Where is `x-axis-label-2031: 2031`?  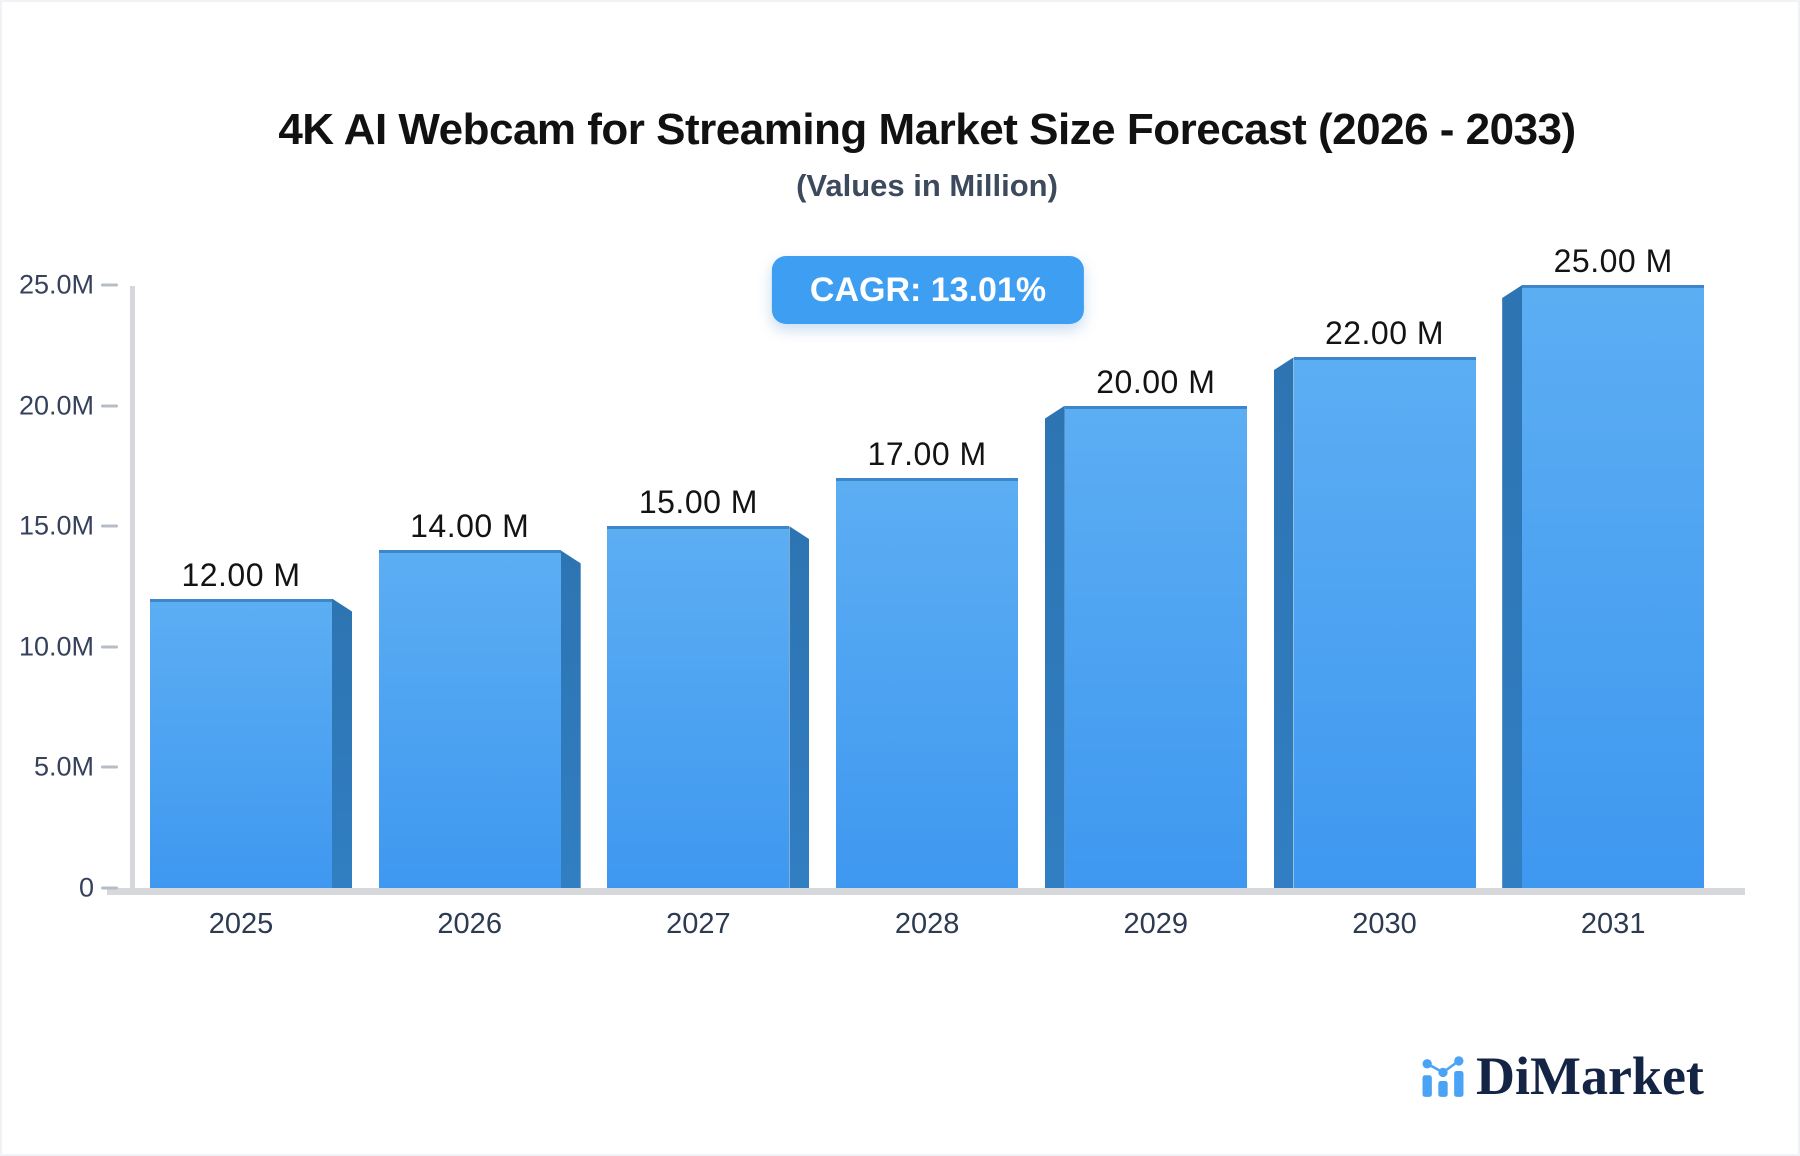
x-axis-label-2031: 2031 is located at coordinates (1613, 924).